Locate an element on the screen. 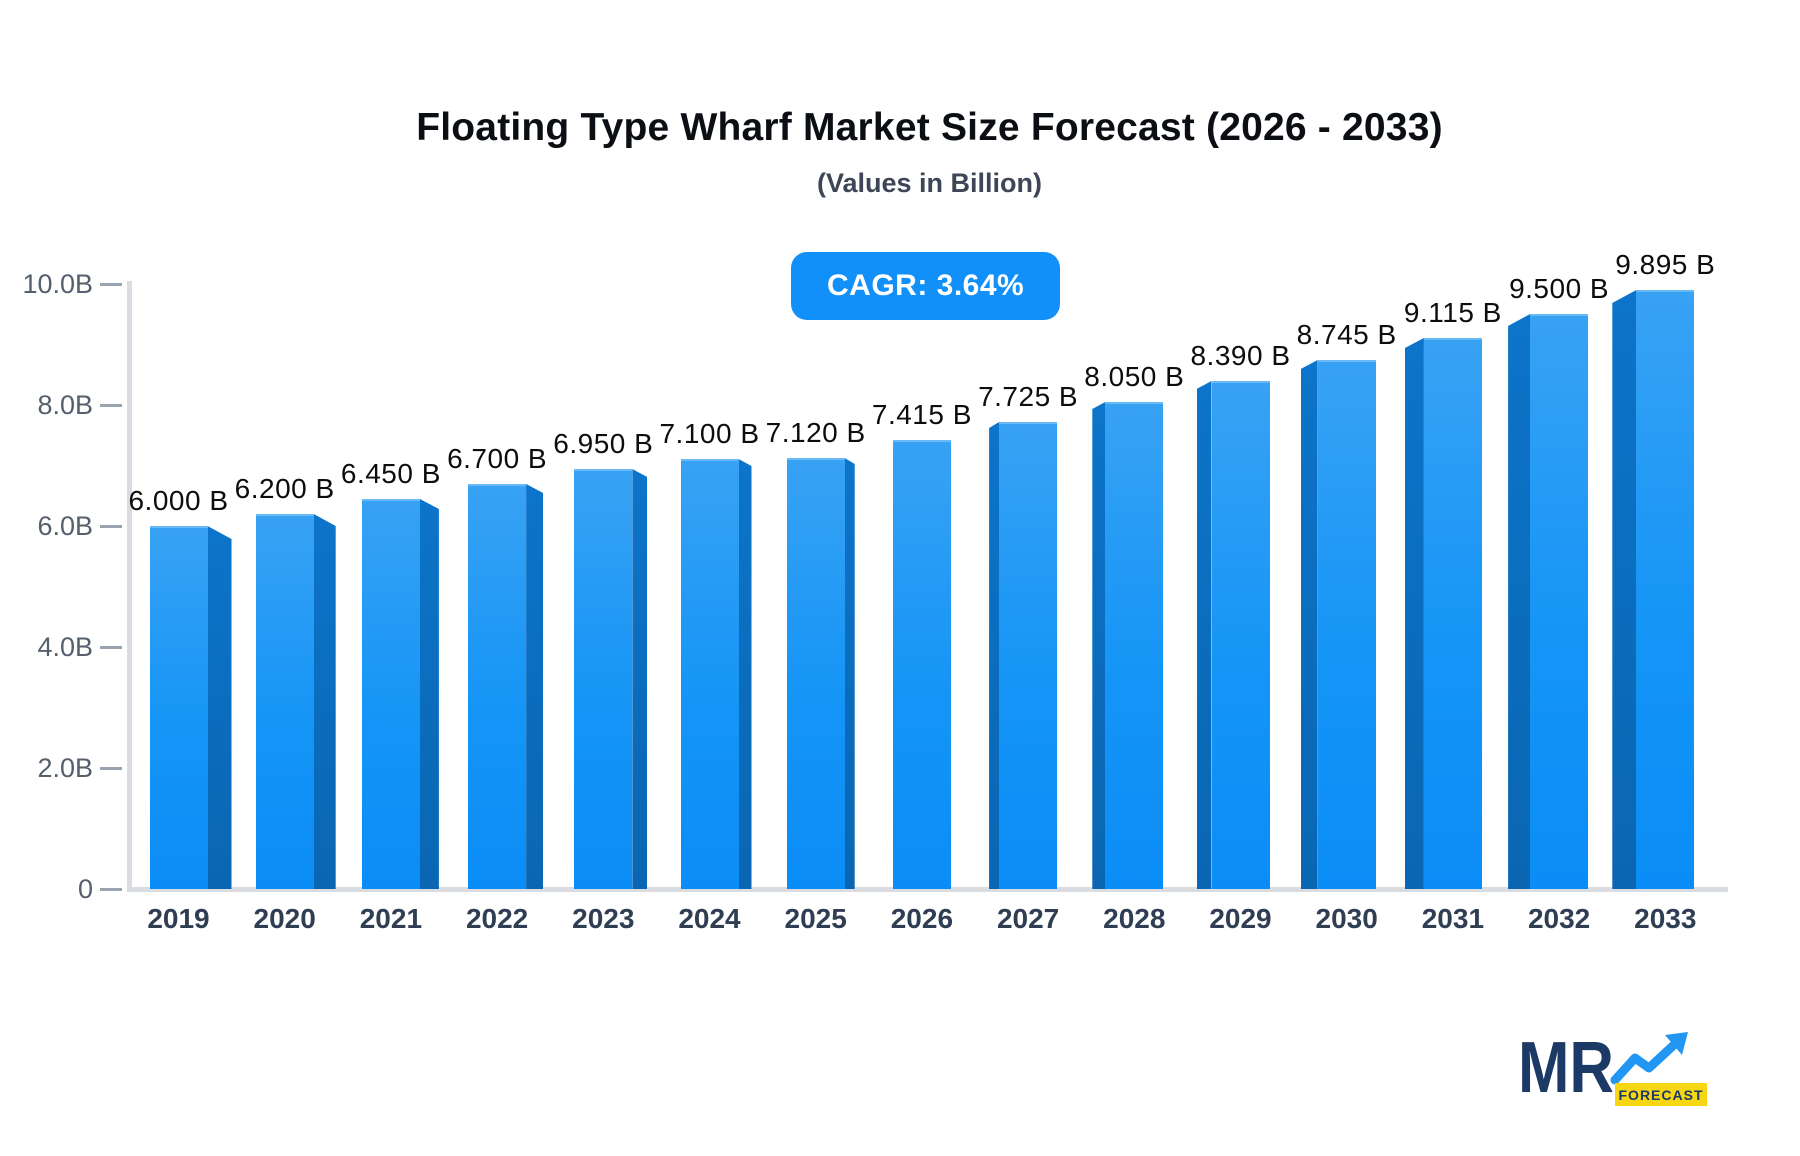  y-axis-tick-label: 4.0B is located at coordinates (65, 647).